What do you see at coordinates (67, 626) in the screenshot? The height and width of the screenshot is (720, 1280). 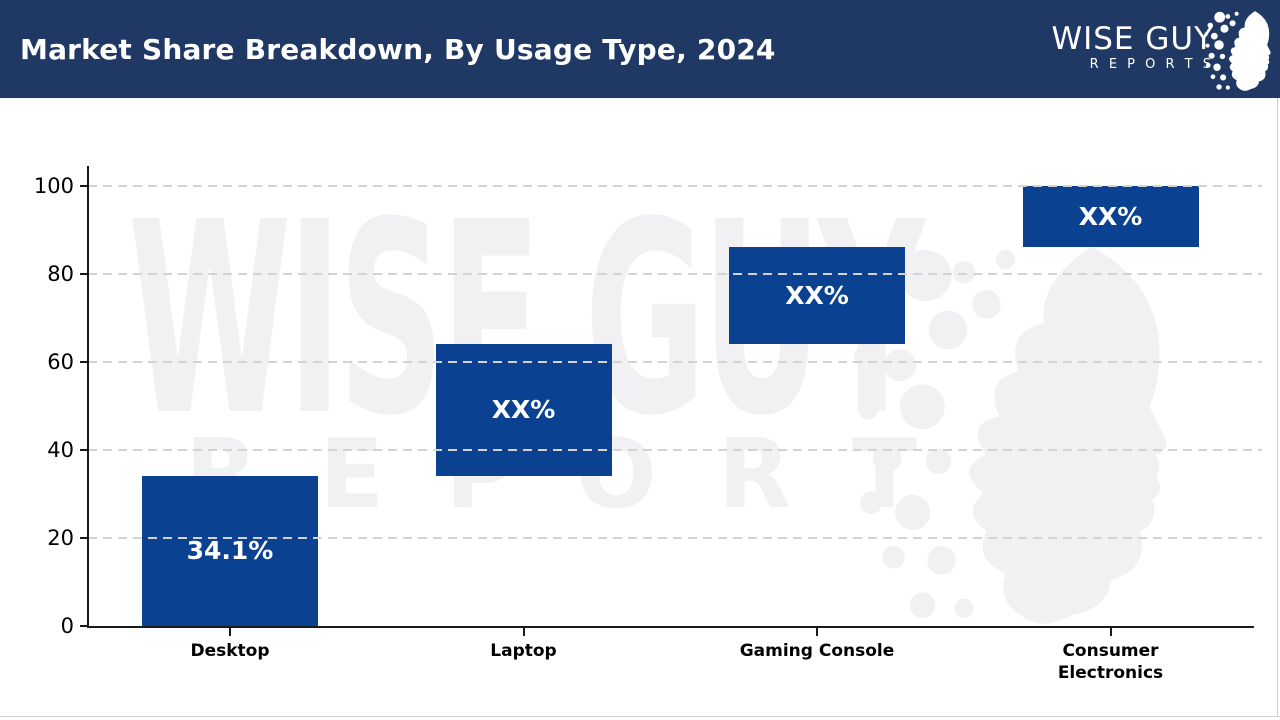 I see `y-tick-label-0: 0` at bounding box center [67, 626].